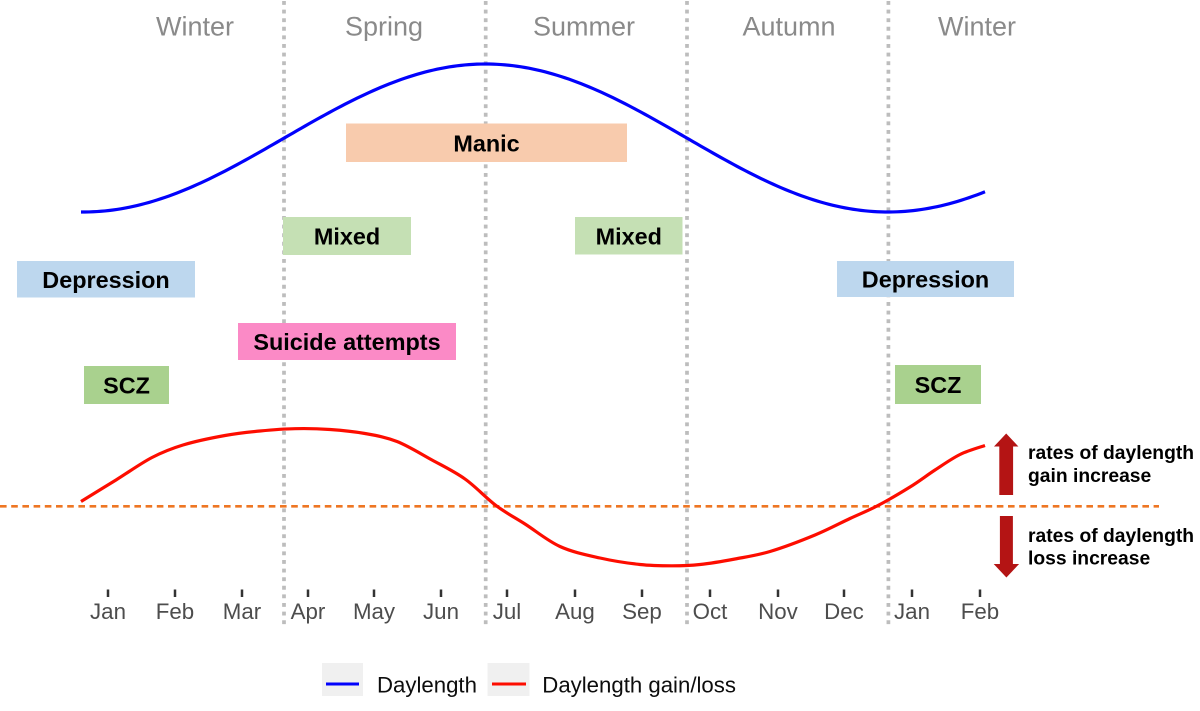 The width and height of the screenshot is (1200, 711). Describe the element at coordinates (507, 611) in the screenshot. I see `svg-text: Jul` at that location.